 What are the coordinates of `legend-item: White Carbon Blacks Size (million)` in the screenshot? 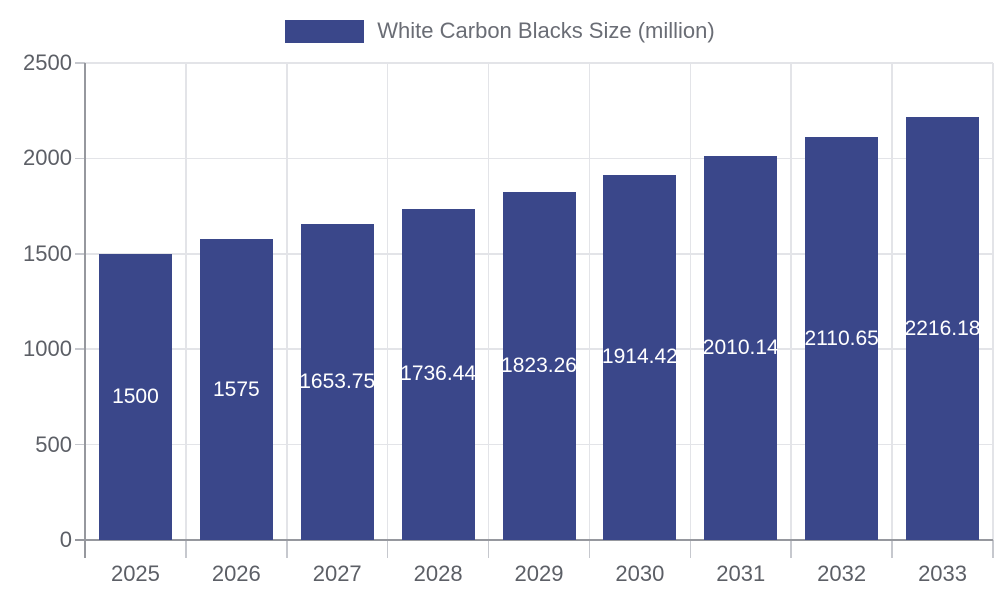 It's located at (500, 31).